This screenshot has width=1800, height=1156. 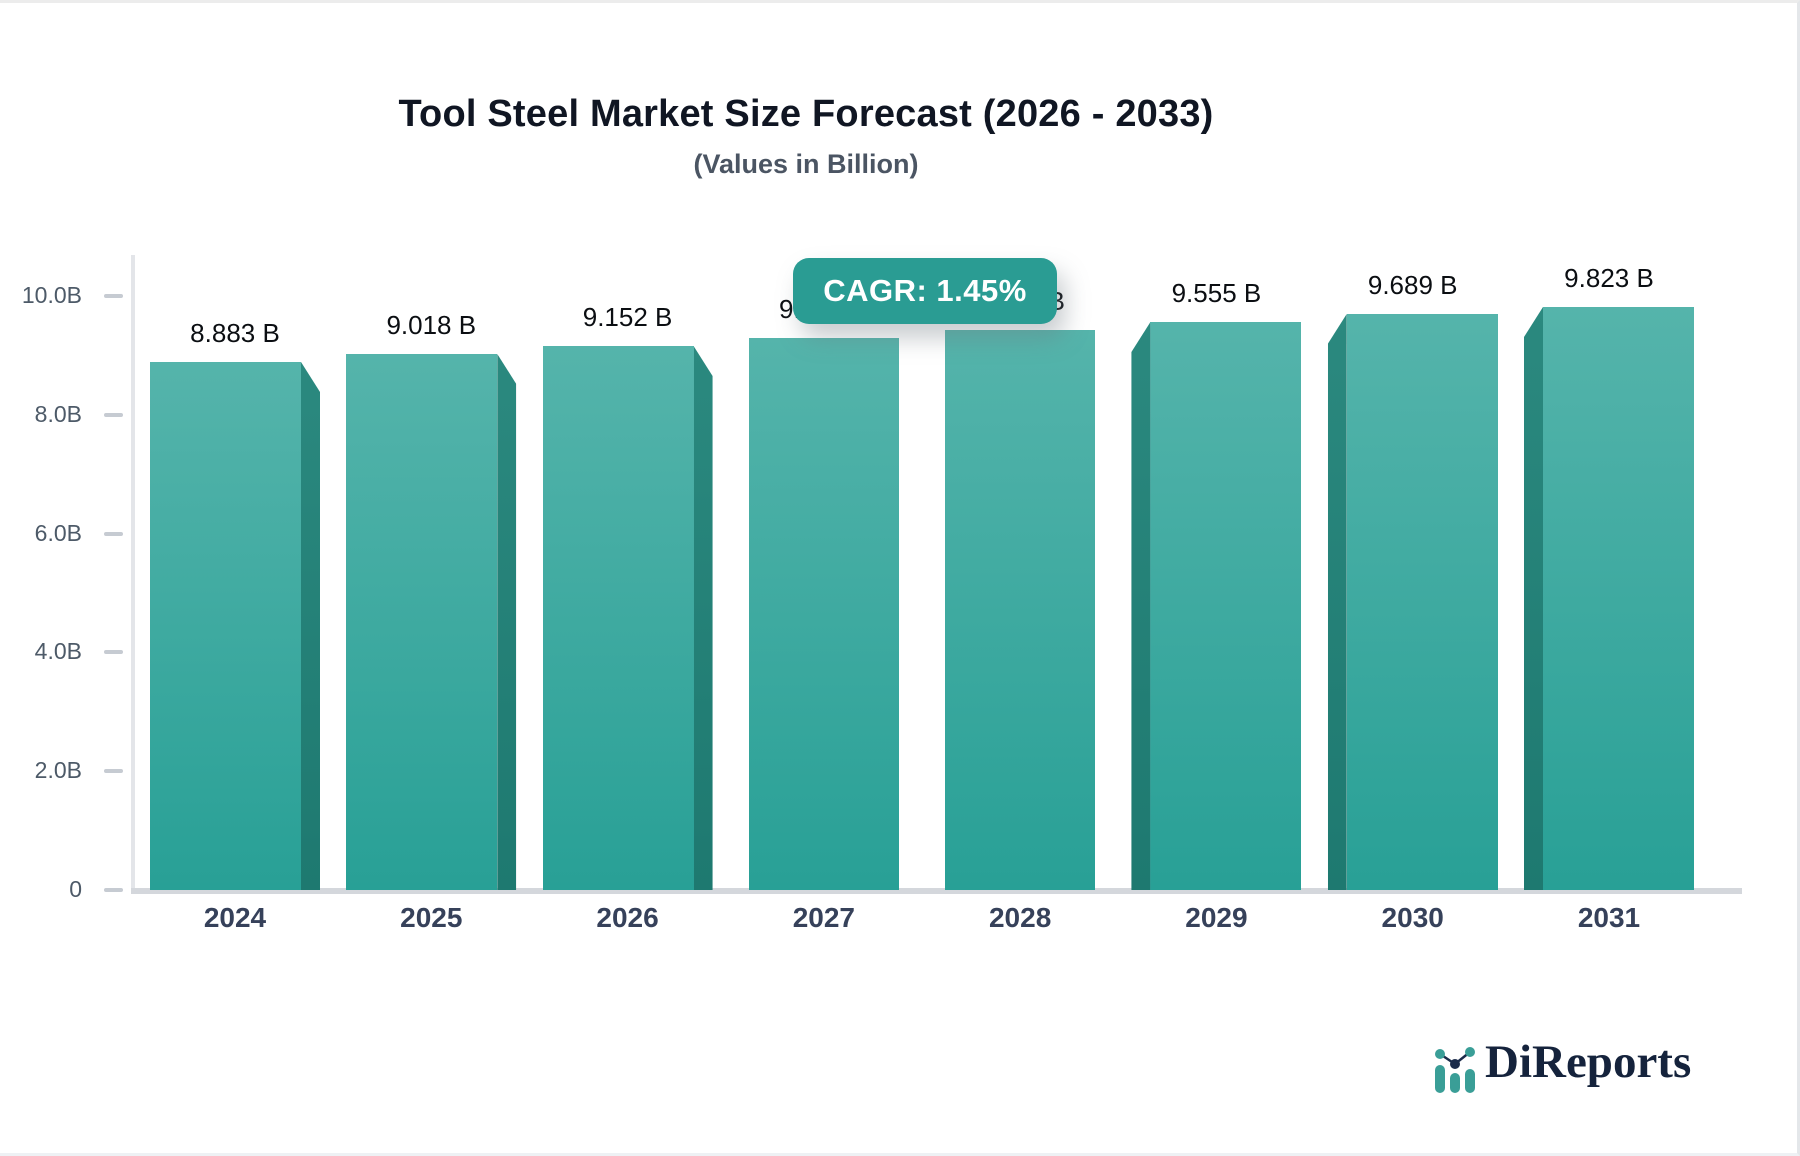 I want to click on x-axis-label-2026: 2026, so click(x=627, y=917).